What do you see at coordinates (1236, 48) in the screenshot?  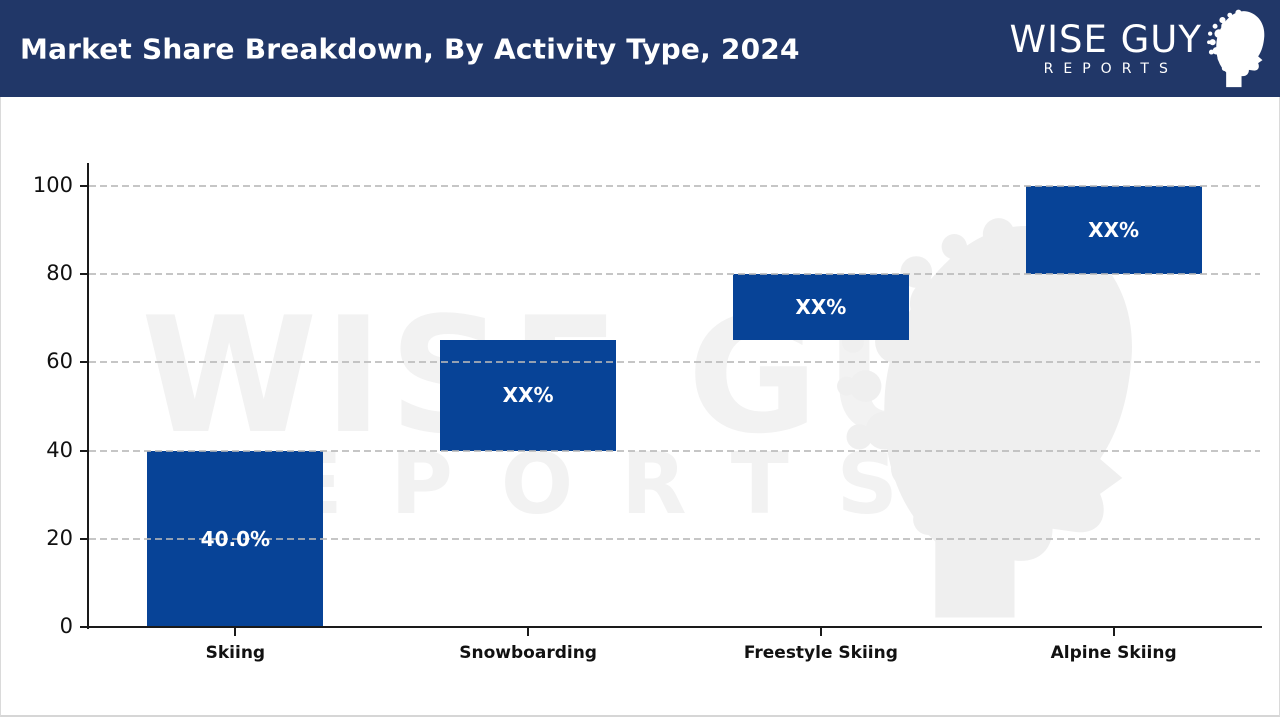 I see `logo-head-icon` at bounding box center [1236, 48].